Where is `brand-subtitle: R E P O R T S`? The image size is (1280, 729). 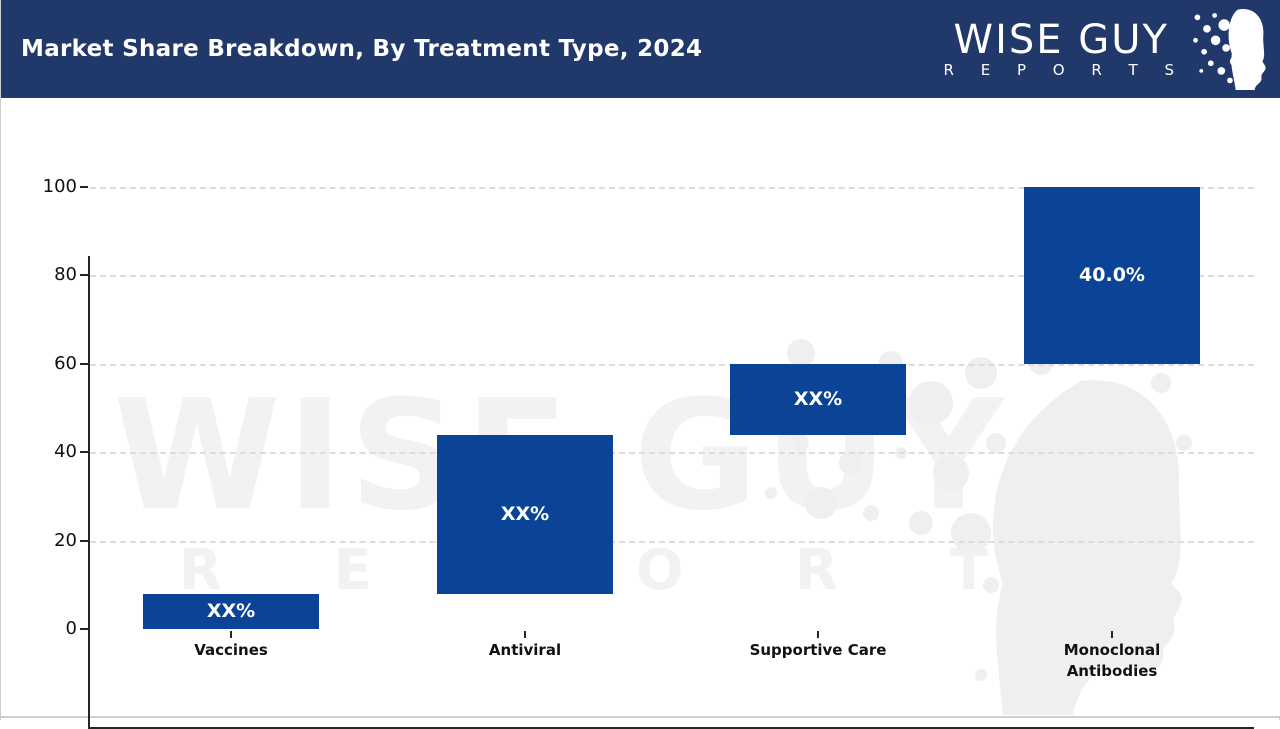 brand-subtitle: R E P O R T S is located at coordinates (1064, 70).